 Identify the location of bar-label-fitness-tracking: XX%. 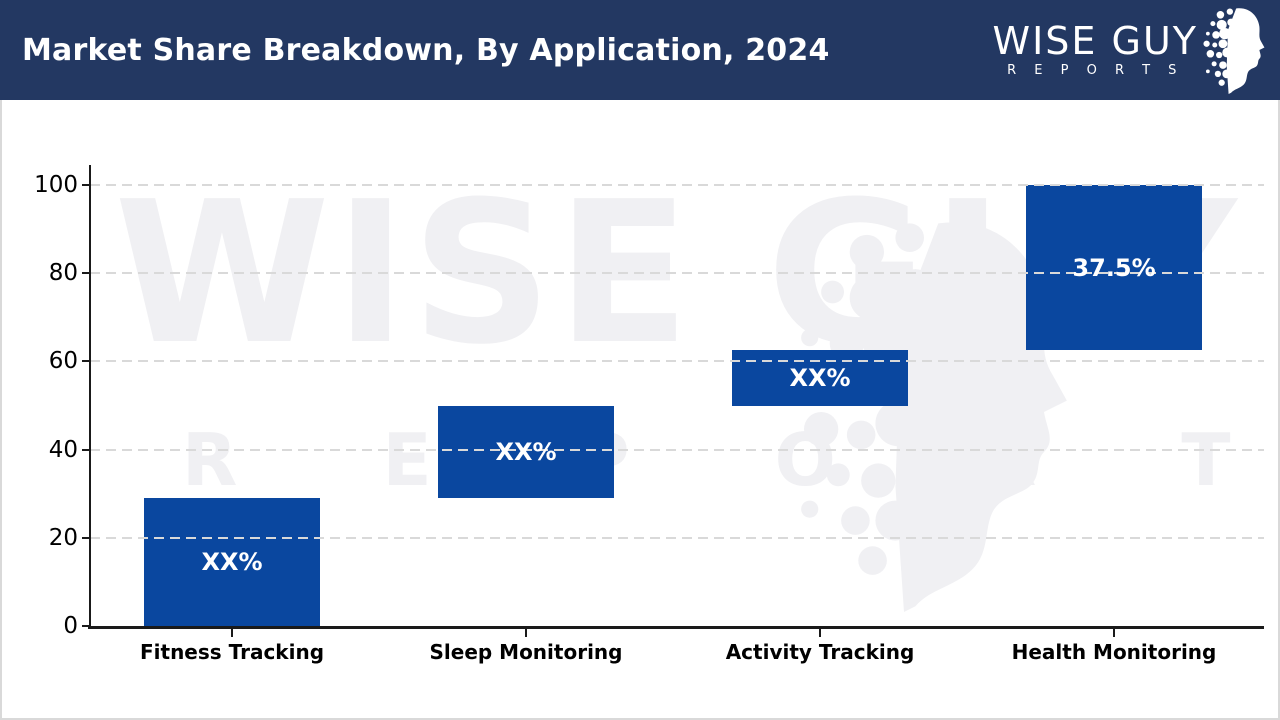
(232, 562).